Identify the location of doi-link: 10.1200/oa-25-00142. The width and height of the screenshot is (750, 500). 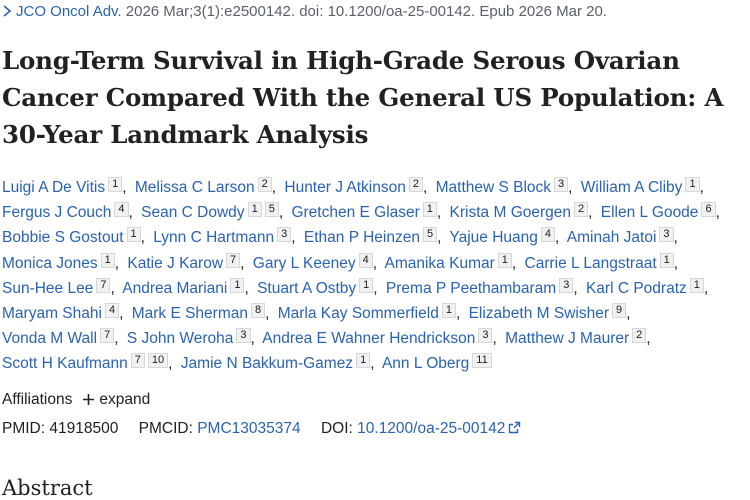
(431, 428).